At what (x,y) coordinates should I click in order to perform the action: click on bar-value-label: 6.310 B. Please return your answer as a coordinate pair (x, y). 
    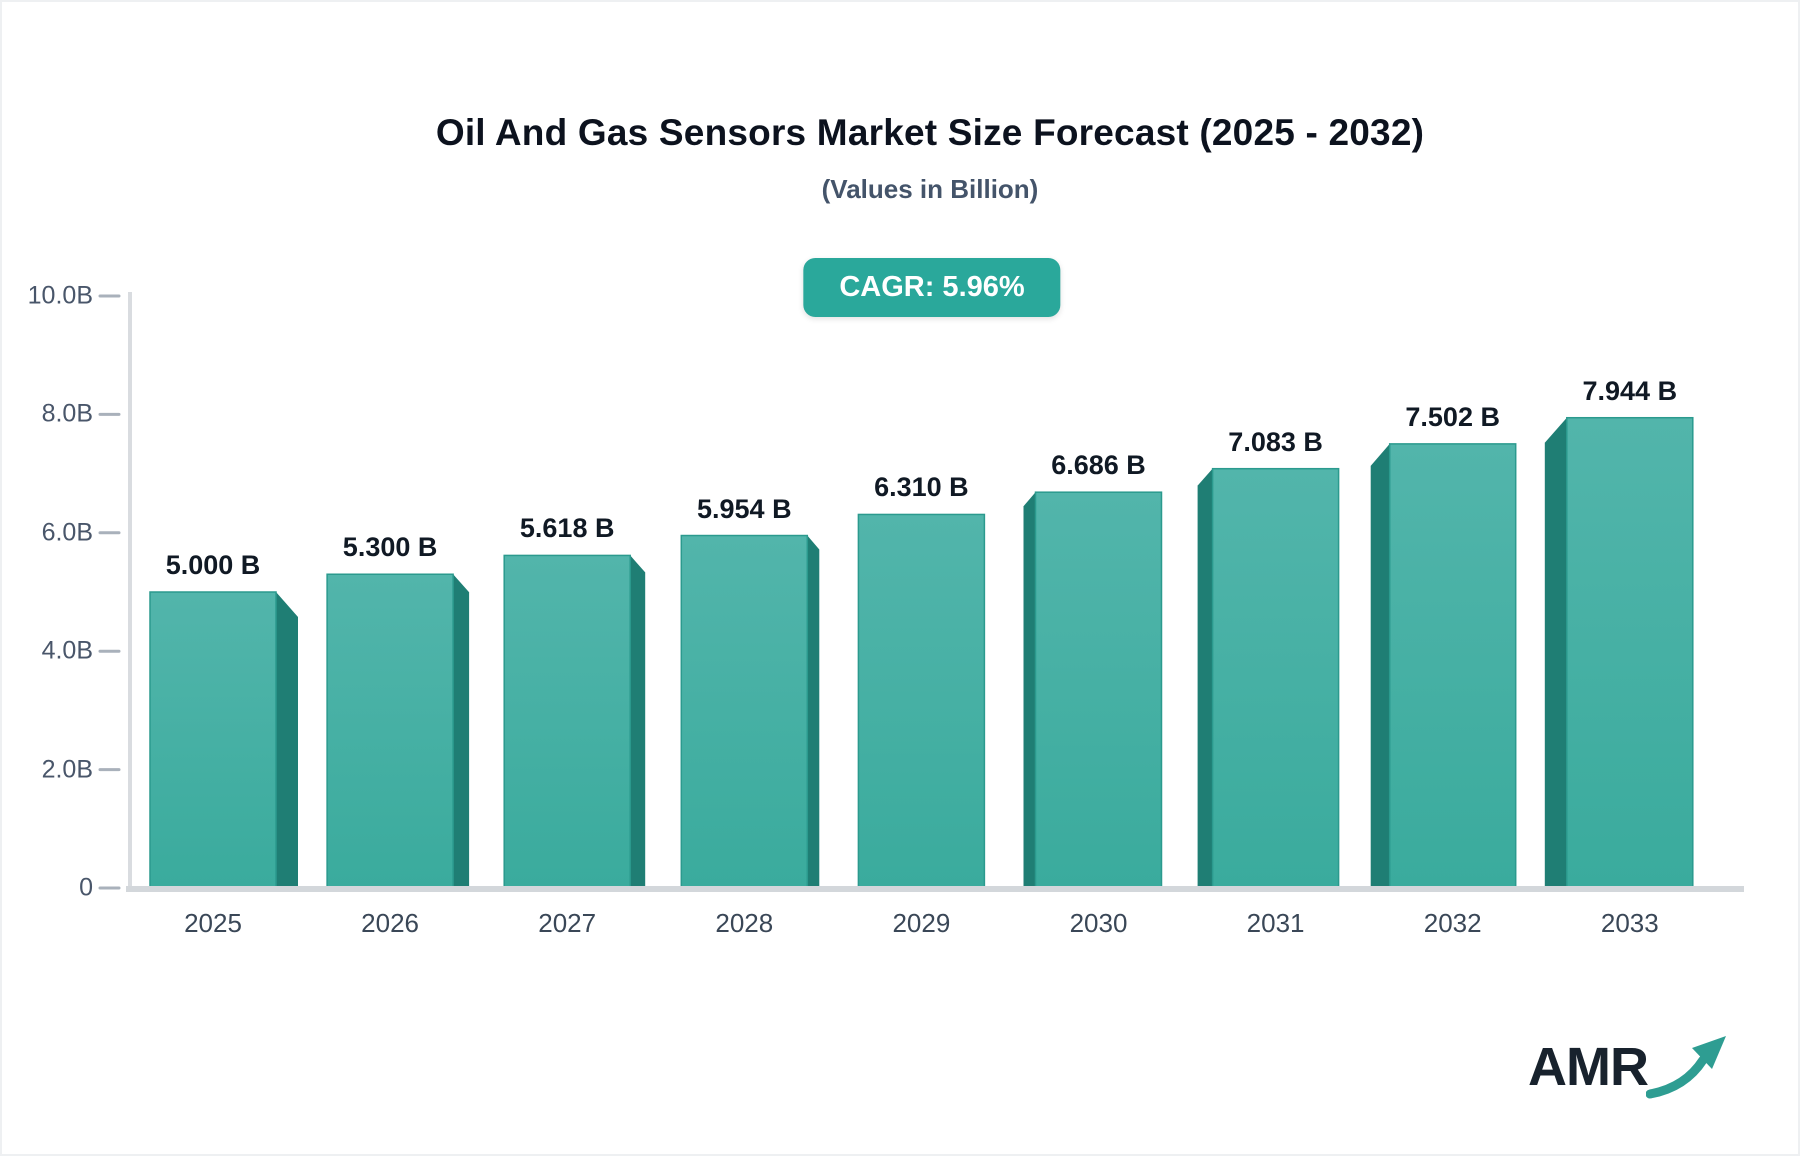
    Looking at the image, I should click on (921, 487).